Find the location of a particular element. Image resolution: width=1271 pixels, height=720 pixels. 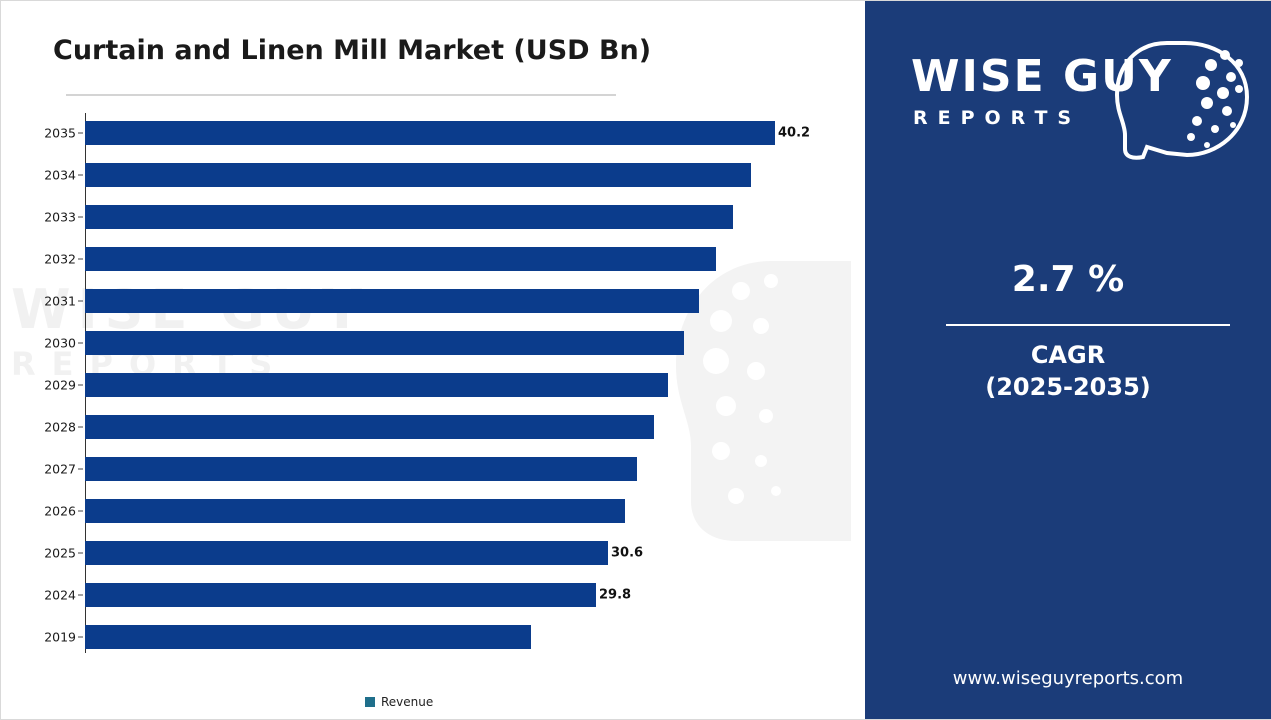

page-title: Curtain and Linen Mill Market (USD Bn) is located at coordinates (352, 50).